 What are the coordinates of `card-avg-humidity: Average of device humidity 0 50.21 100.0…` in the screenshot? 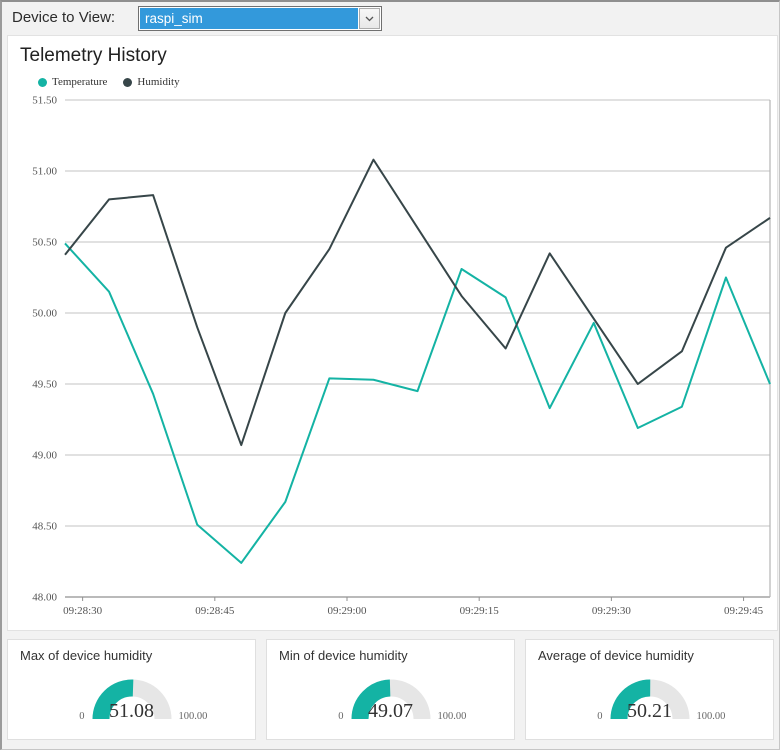 It's located at (649, 689).